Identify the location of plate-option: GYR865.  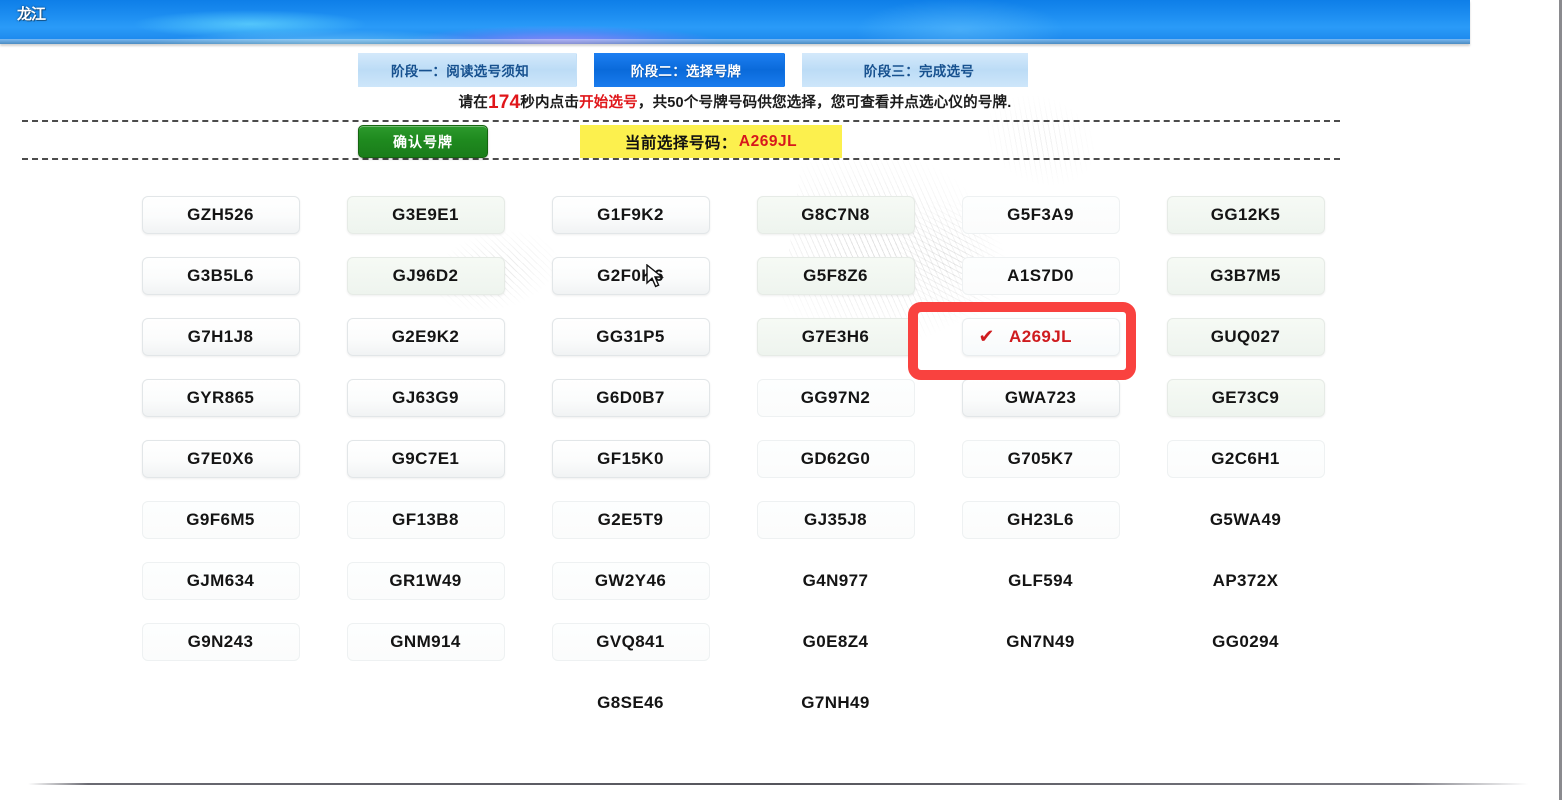
(220, 398).